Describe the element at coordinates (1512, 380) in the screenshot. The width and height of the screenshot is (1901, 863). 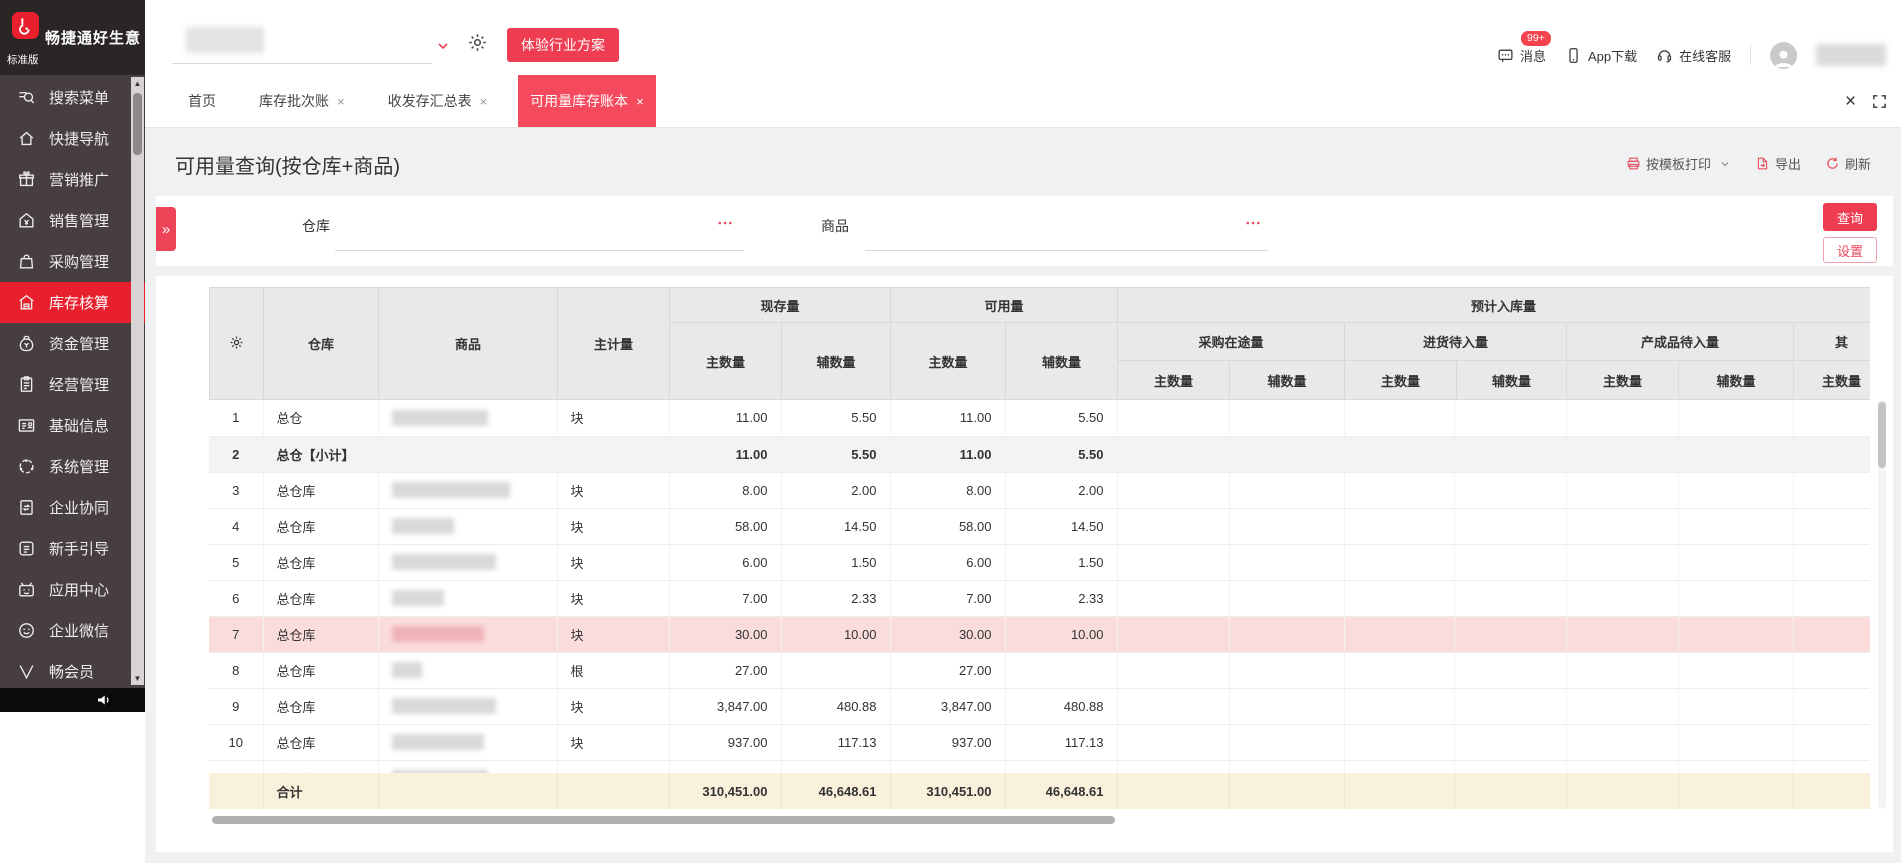
I see `col-header-aux-qty: 辅数量` at that location.